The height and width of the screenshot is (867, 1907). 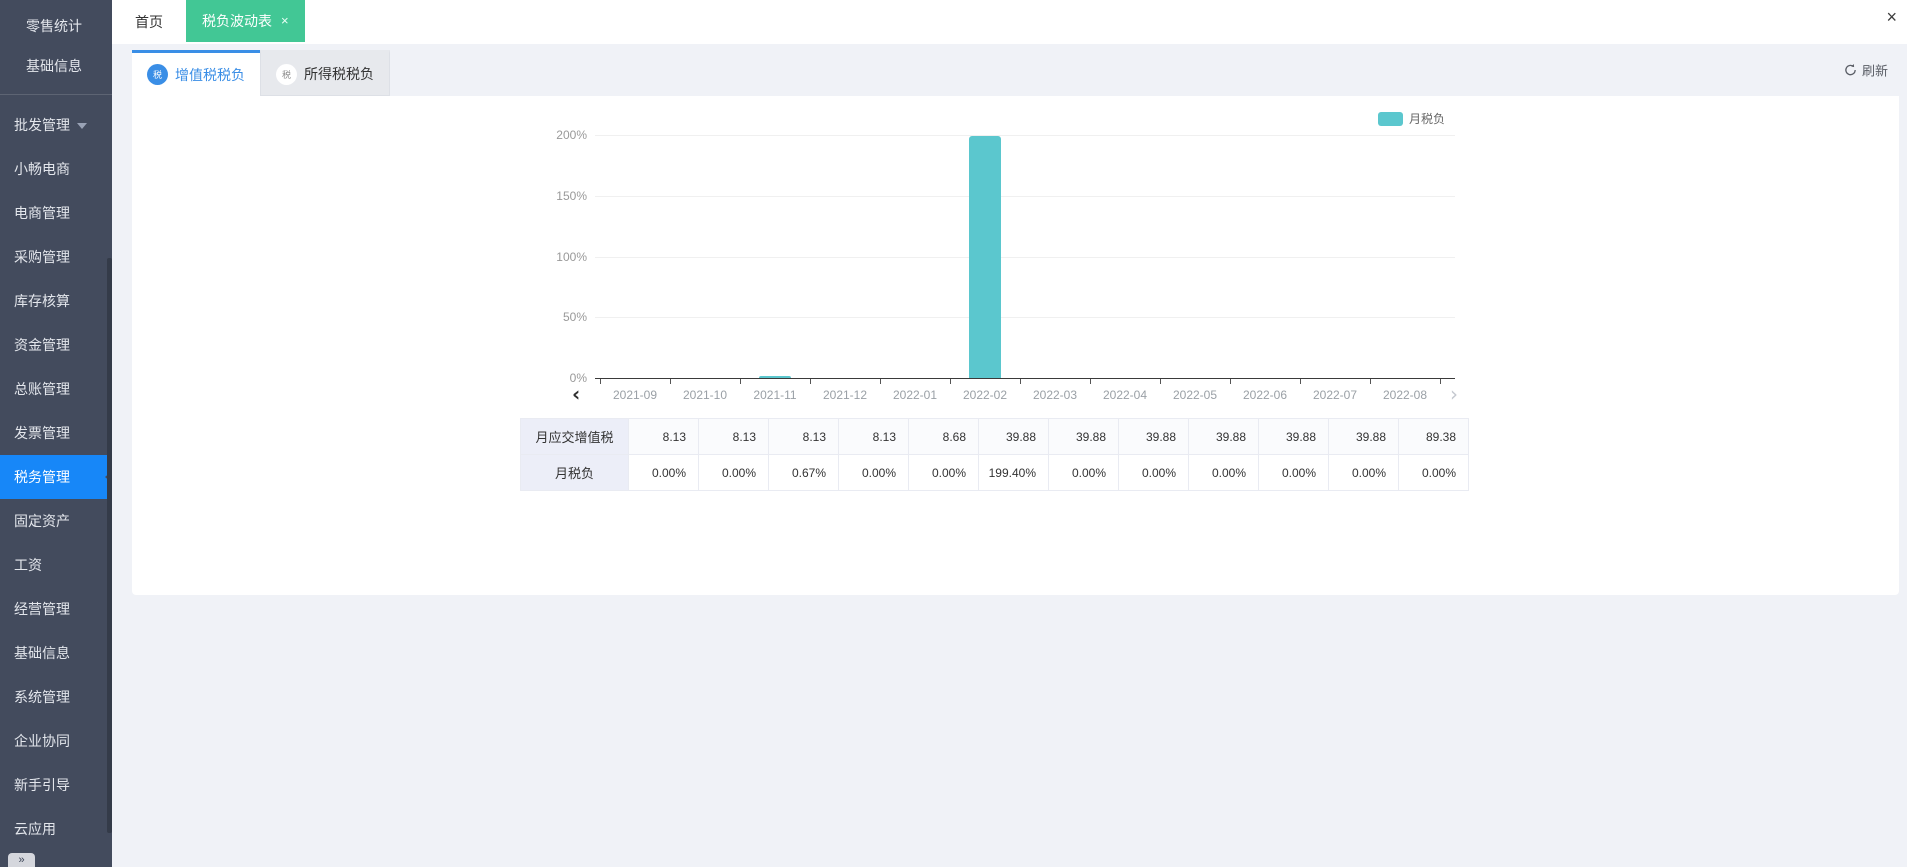 I want to click on cell-2022-05-月应交增值税: 39.88, so click(x=1223, y=436).